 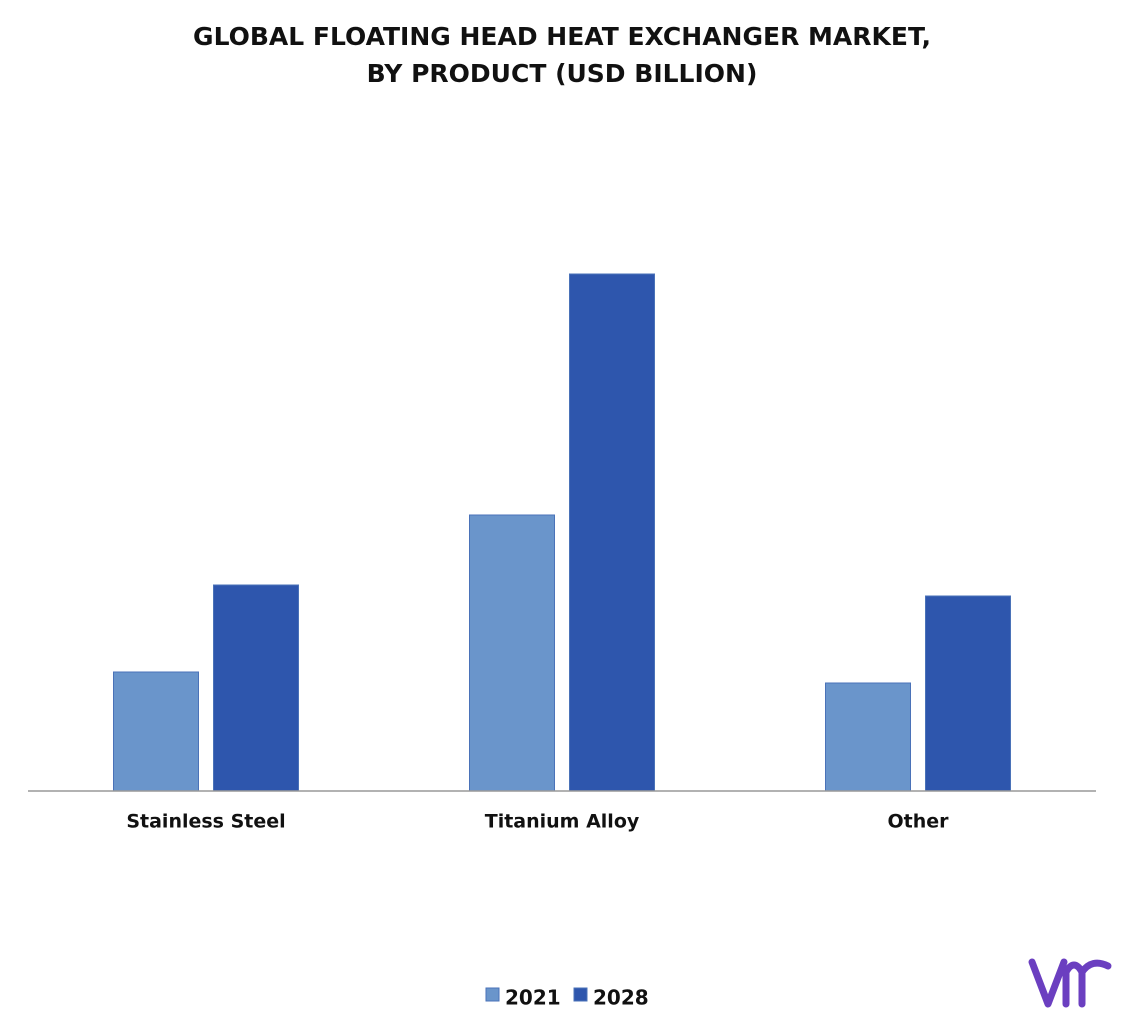 I want to click on logo, so click(x=1070, y=983).